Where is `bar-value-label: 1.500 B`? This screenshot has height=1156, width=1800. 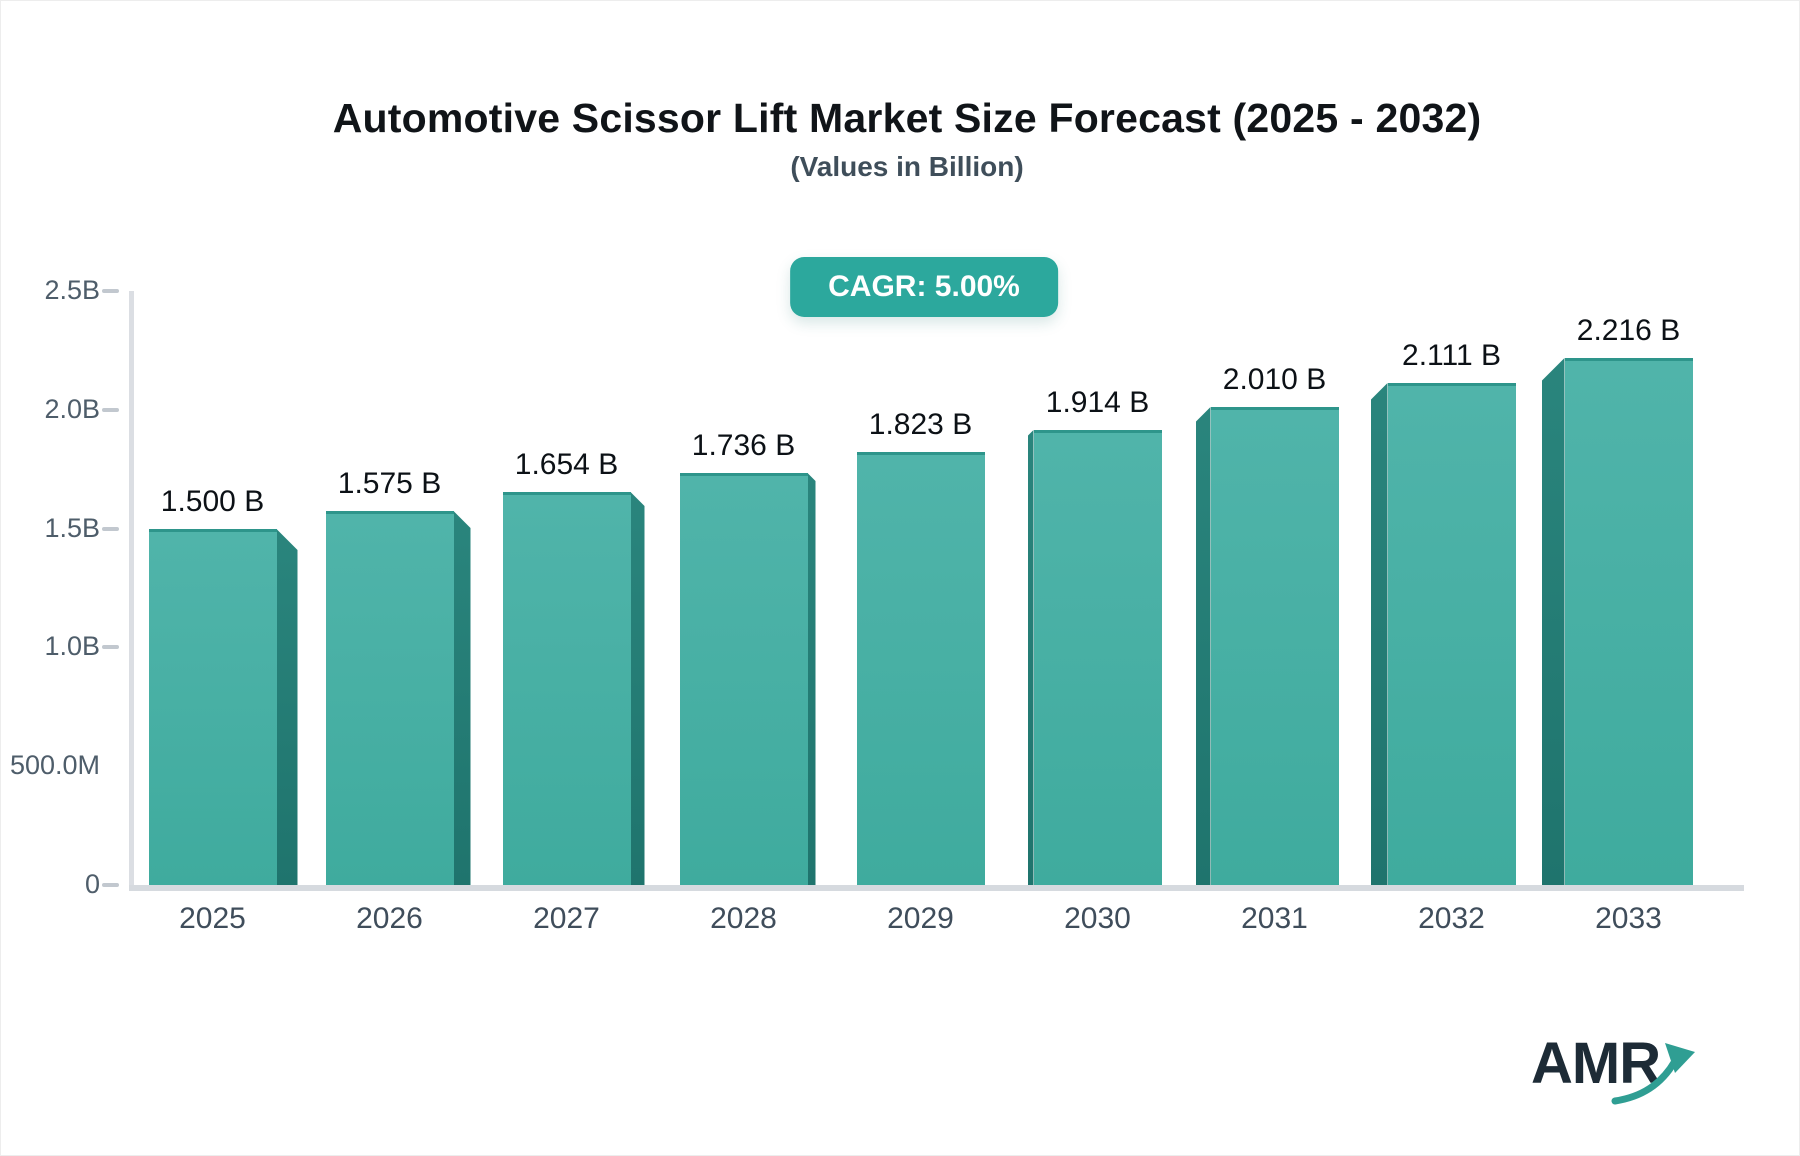
bar-value-label: 1.500 B is located at coordinates (212, 501).